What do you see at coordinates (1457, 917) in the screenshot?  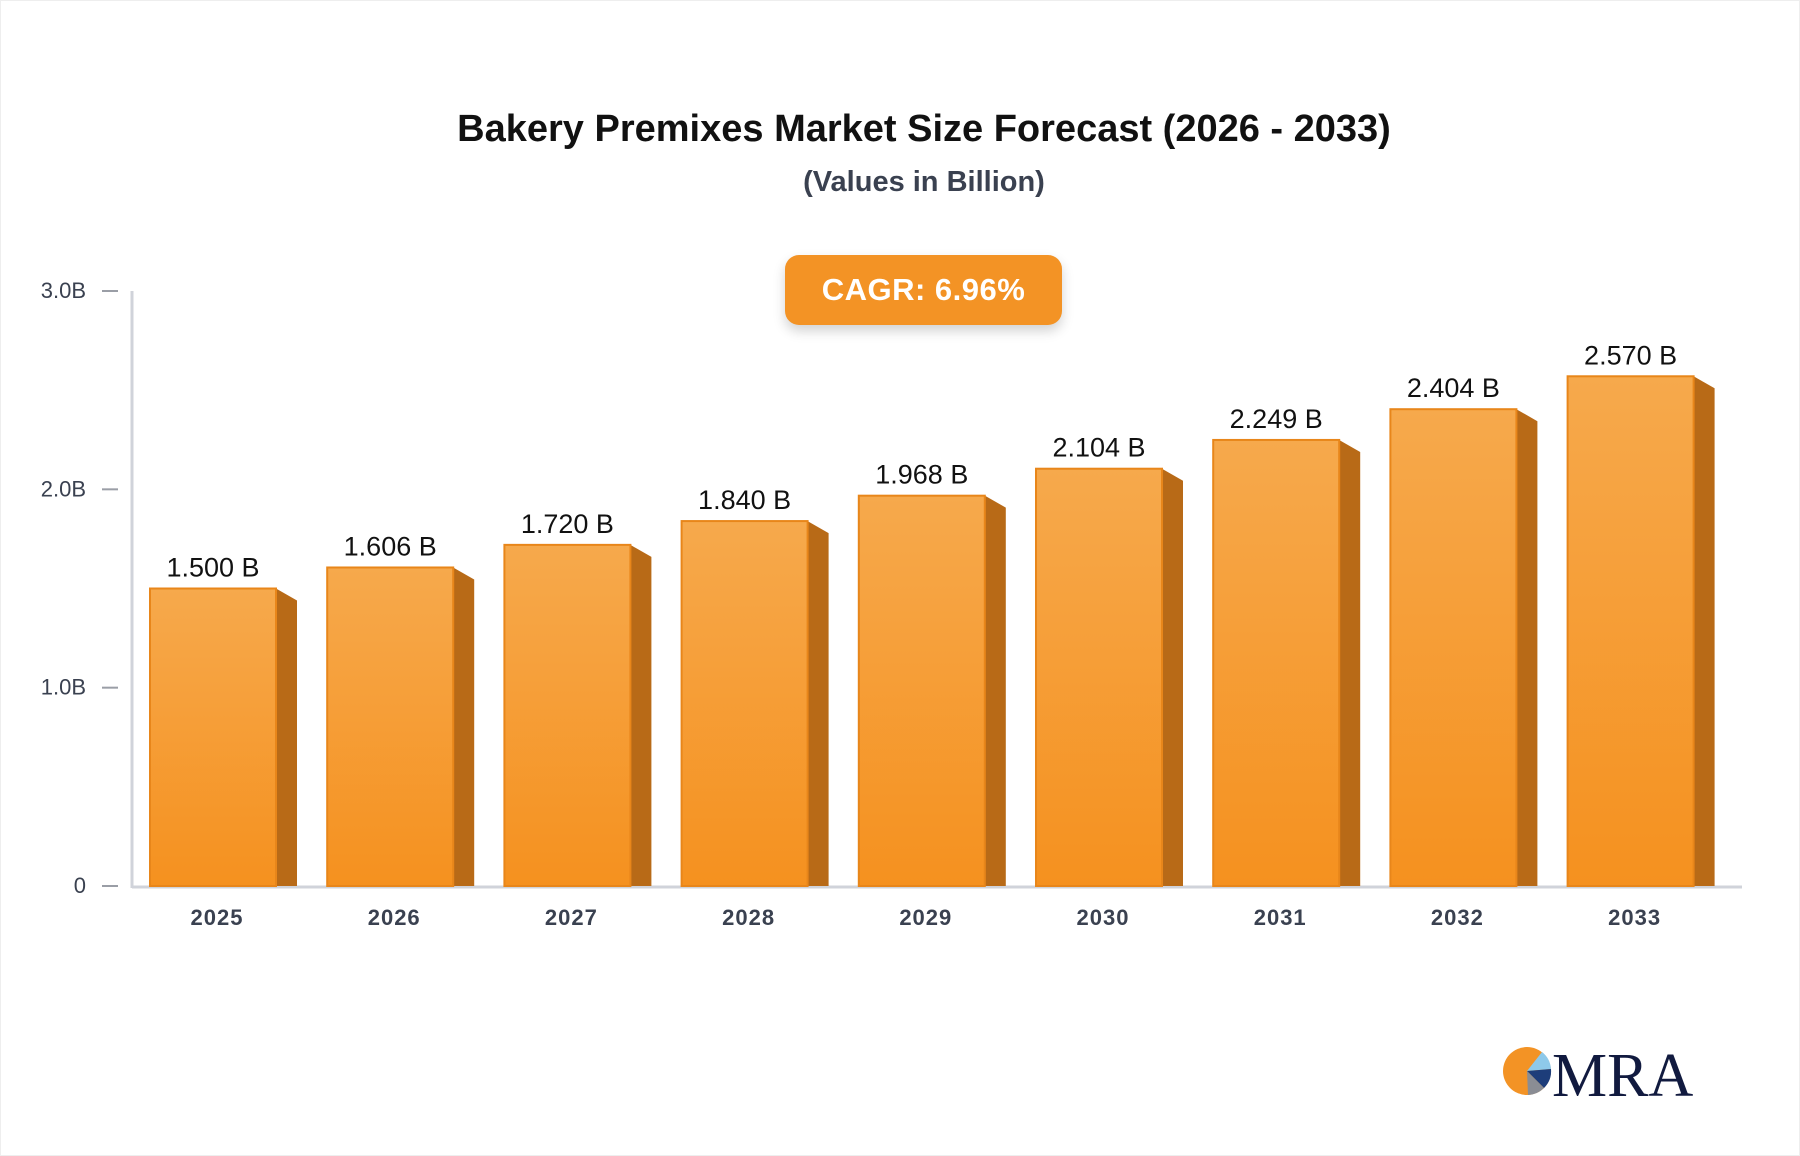 I see `x-tick-label: 2032` at bounding box center [1457, 917].